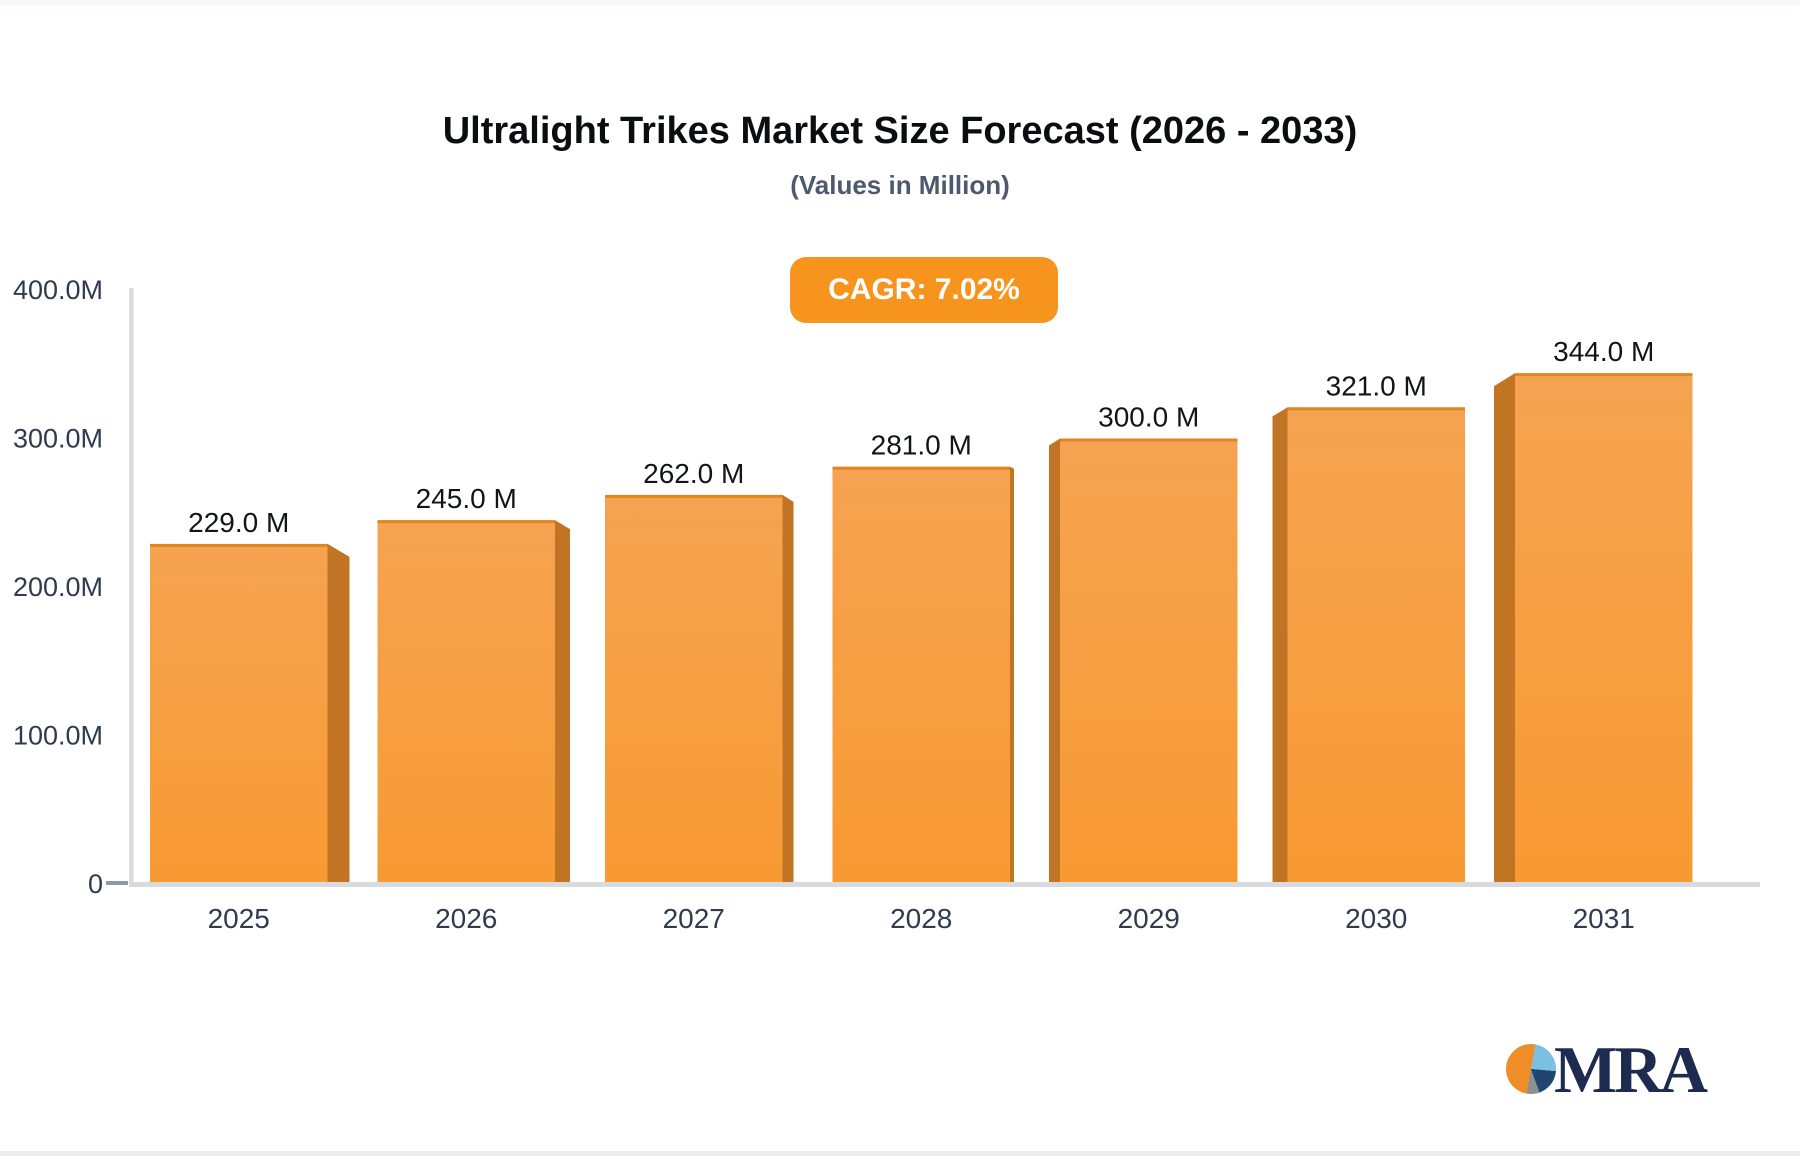 The image size is (1800, 1156). What do you see at coordinates (900, 1153) in the screenshot?
I see `page-bottom-edge` at bounding box center [900, 1153].